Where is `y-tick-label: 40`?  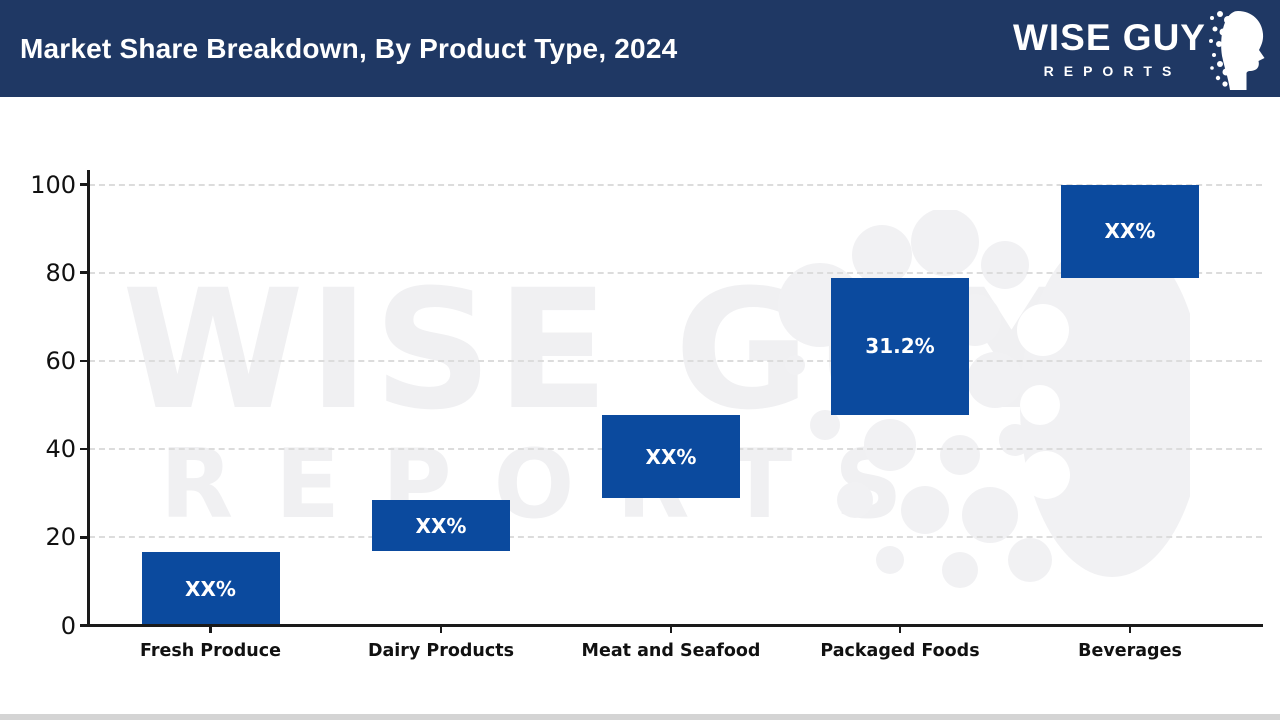
y-tick-label: 40 is located at coordinates (60, 449).